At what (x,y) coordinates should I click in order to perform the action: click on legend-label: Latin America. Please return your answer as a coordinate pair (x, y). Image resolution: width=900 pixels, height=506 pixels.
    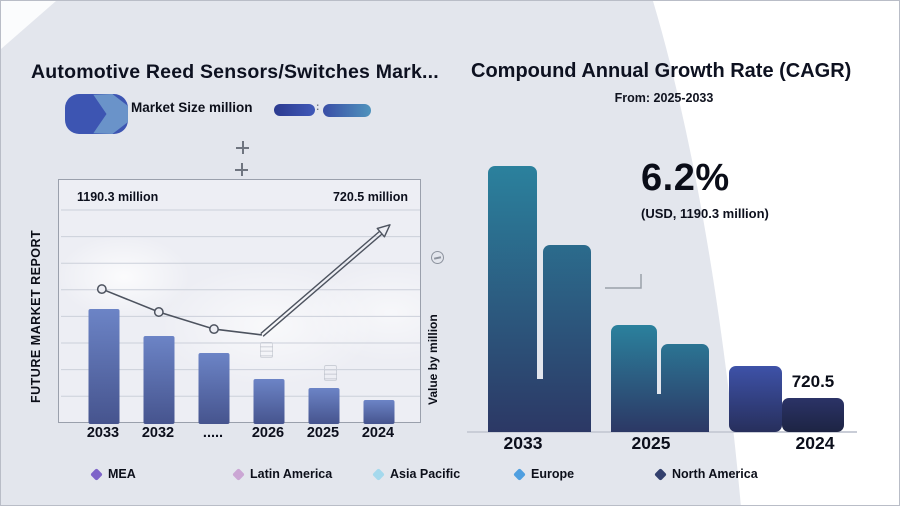
    Looking at the image, I should click on (291, 474).